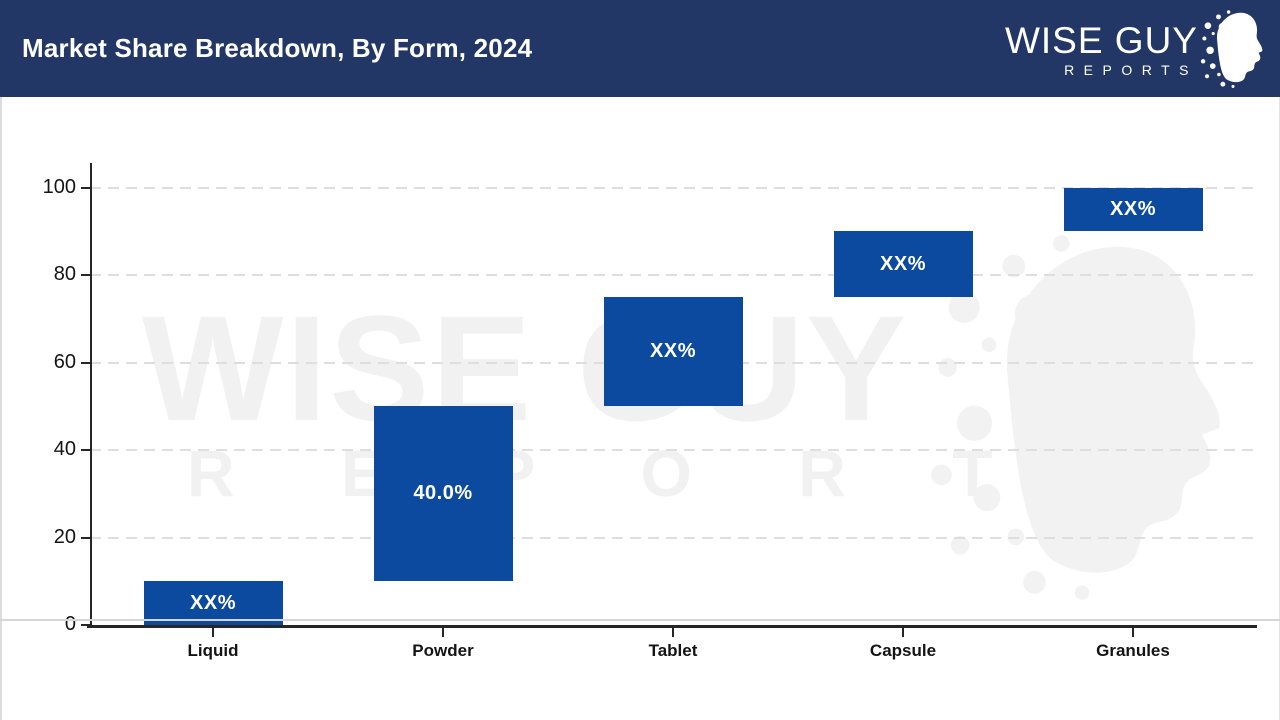 The width and height of the screenshot is (1280, 720). I want to click on bar-capsule: XX%, so click(903, 264).